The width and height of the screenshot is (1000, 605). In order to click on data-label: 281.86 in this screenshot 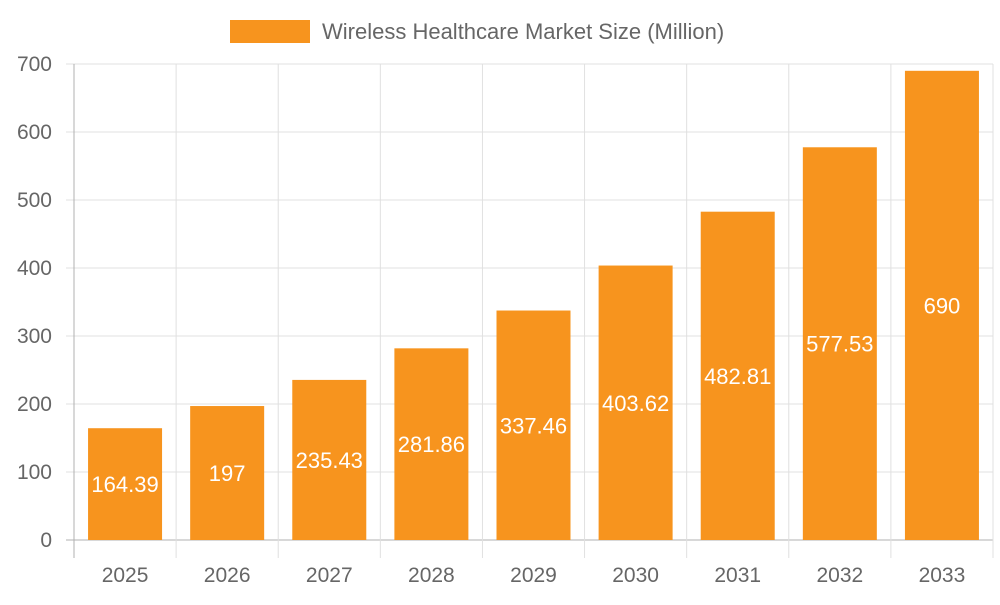, I will do `click(431, 444)`.